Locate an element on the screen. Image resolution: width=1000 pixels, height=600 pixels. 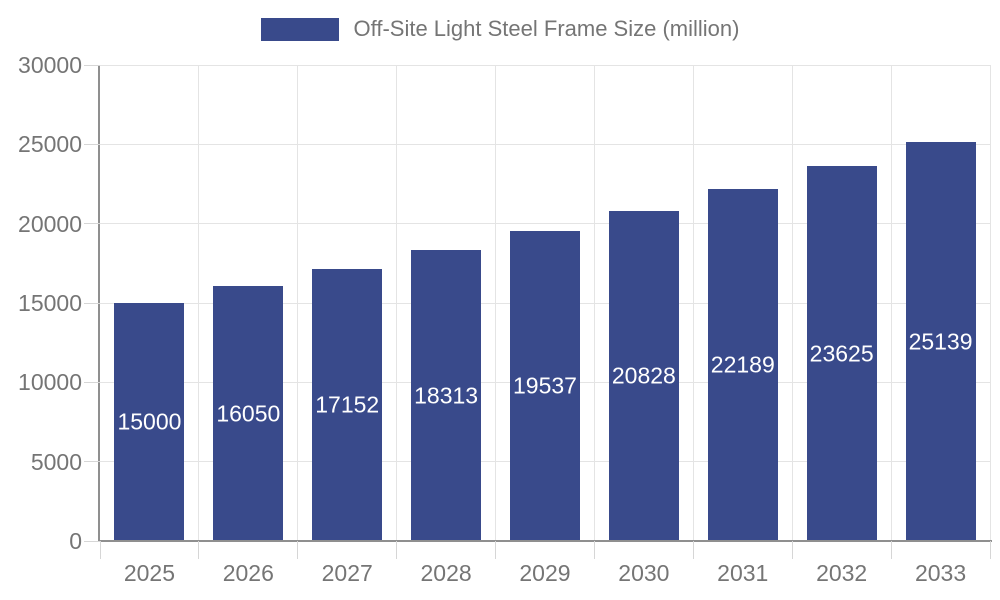
x-axis-line is located at coordinates (545, 541).